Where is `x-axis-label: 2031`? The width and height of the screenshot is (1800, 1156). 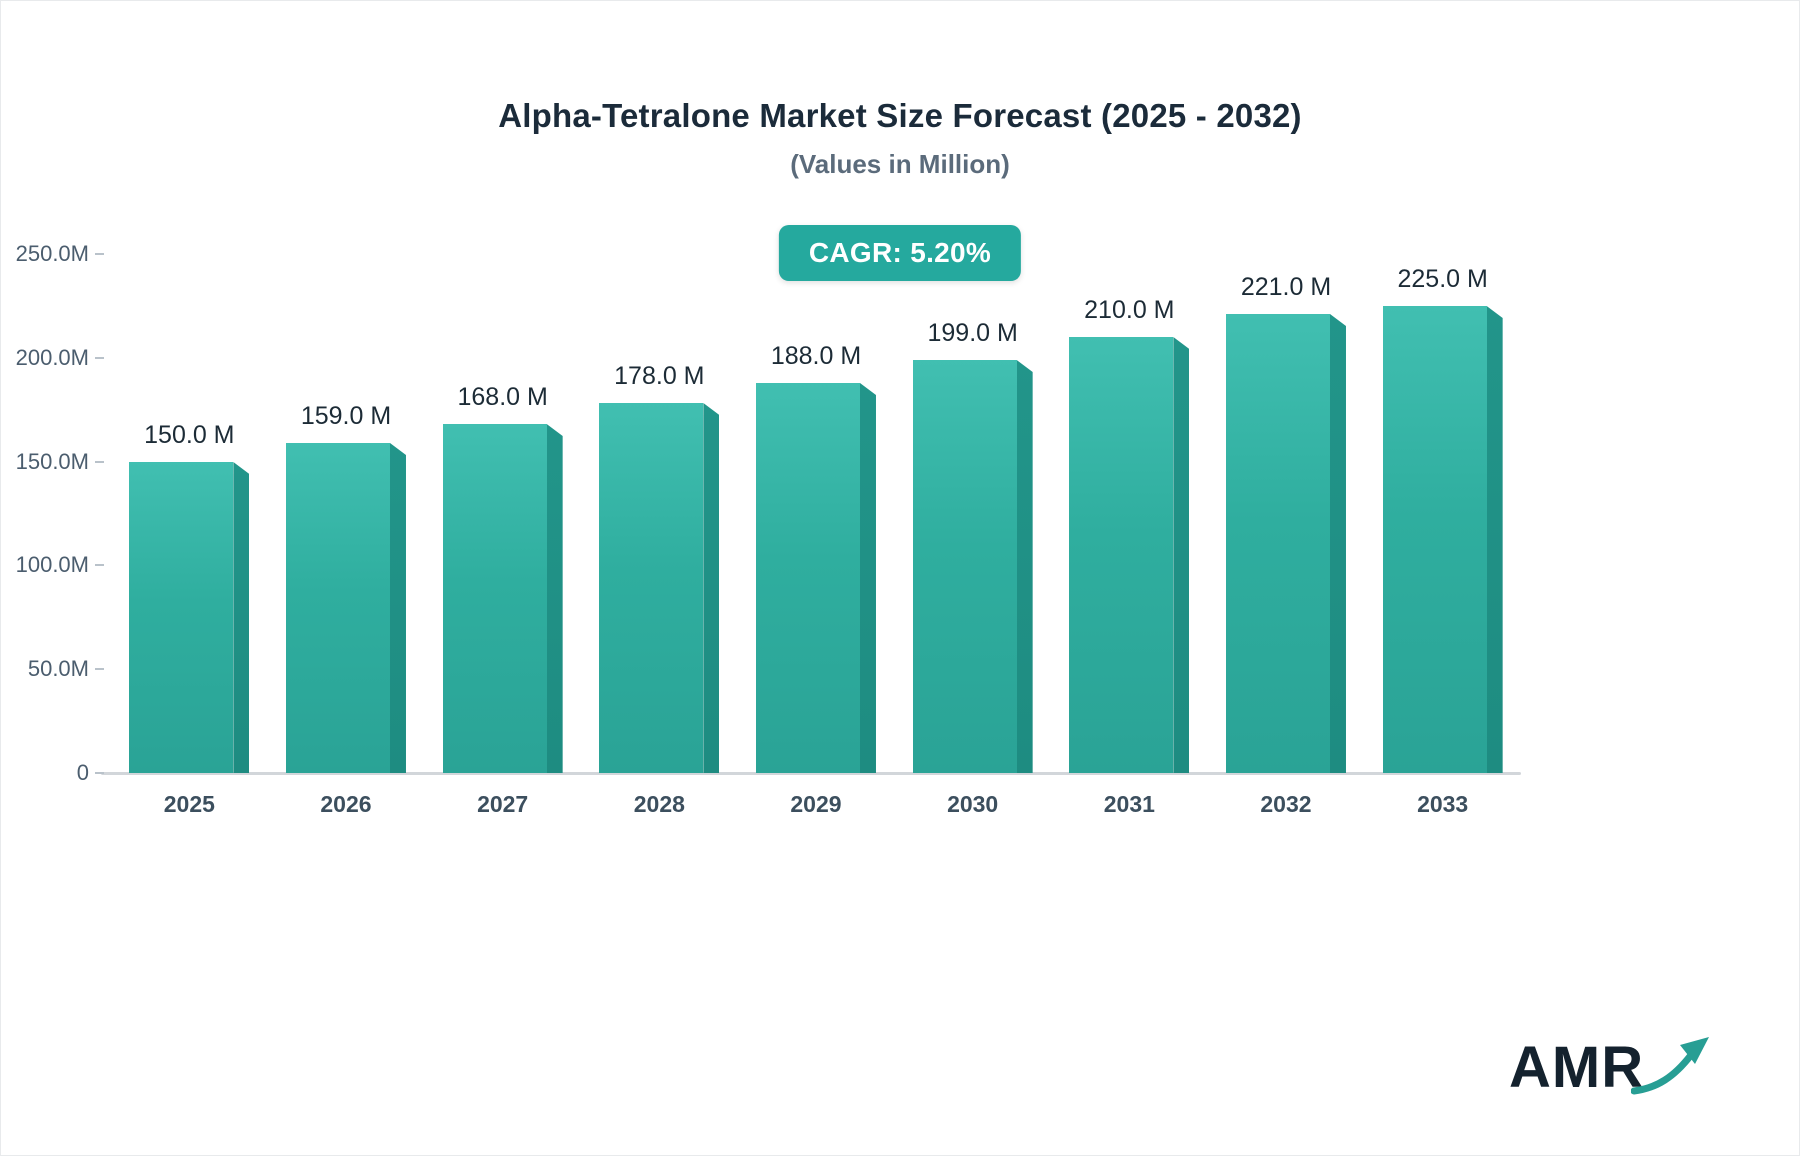
x-axis-label: 2031 is located at coordinates (1129, 804).